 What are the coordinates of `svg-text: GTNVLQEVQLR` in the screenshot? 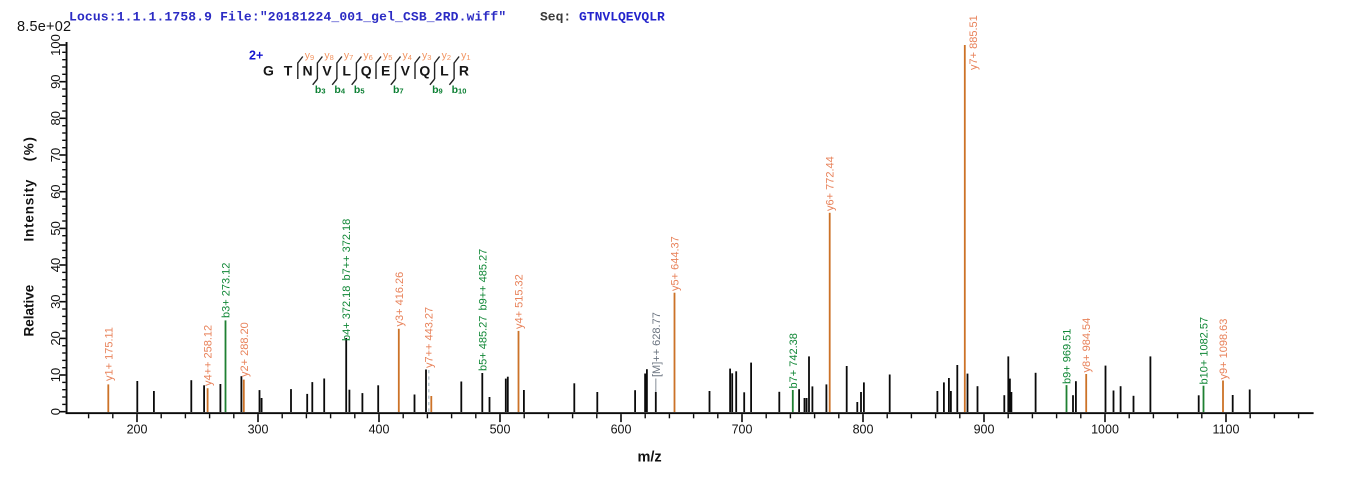 It's located at (622, 17).